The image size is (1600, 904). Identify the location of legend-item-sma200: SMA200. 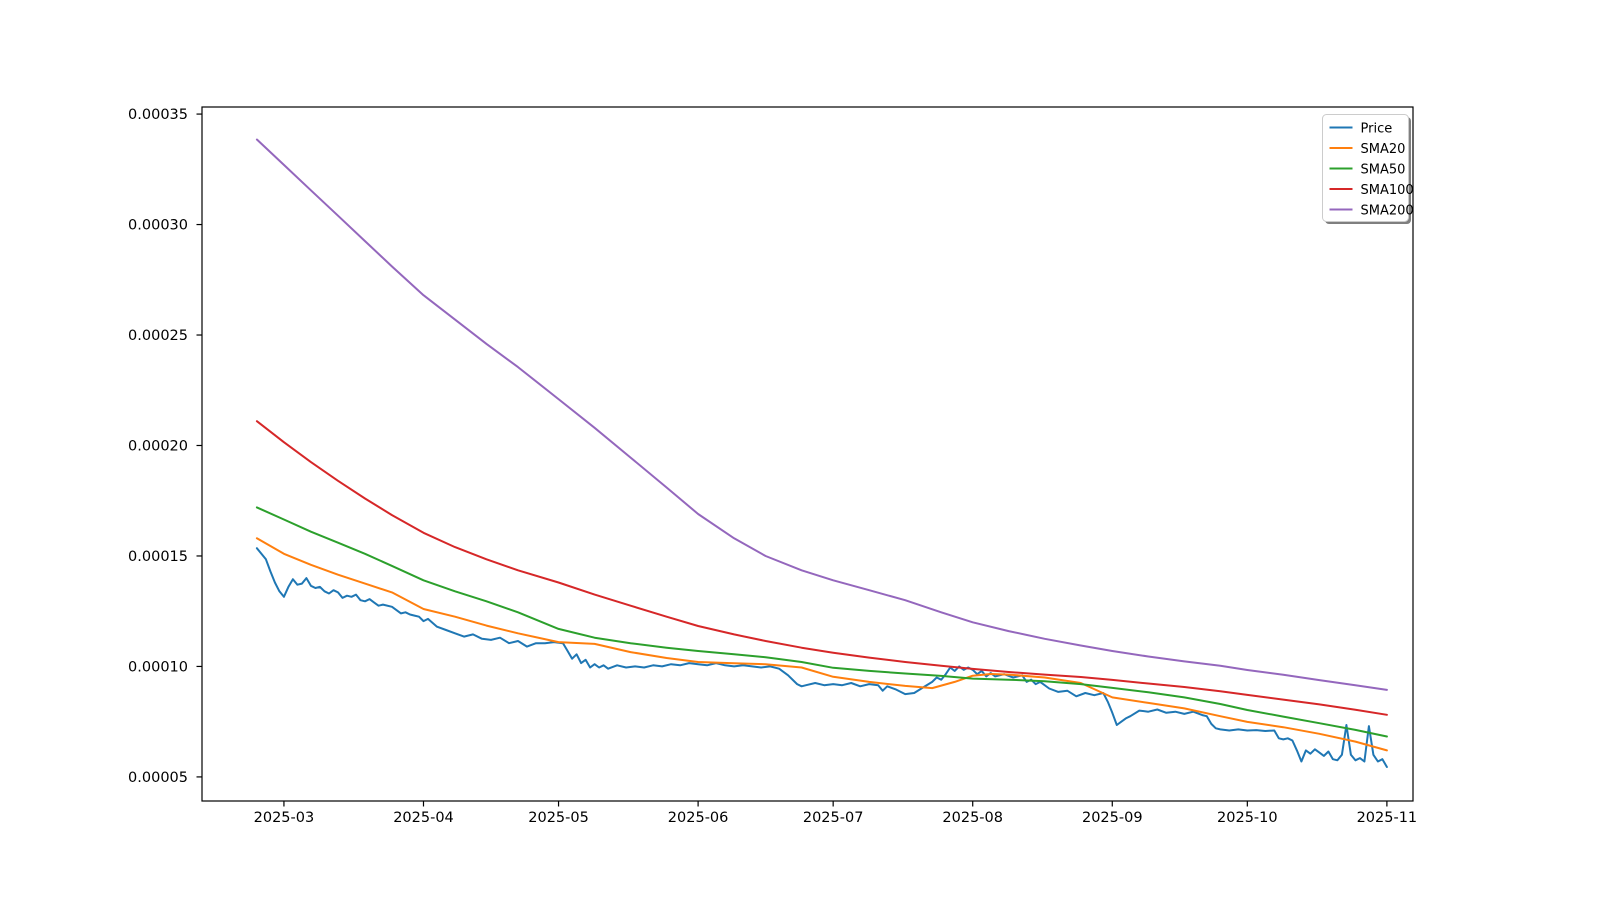
(1371, 211).